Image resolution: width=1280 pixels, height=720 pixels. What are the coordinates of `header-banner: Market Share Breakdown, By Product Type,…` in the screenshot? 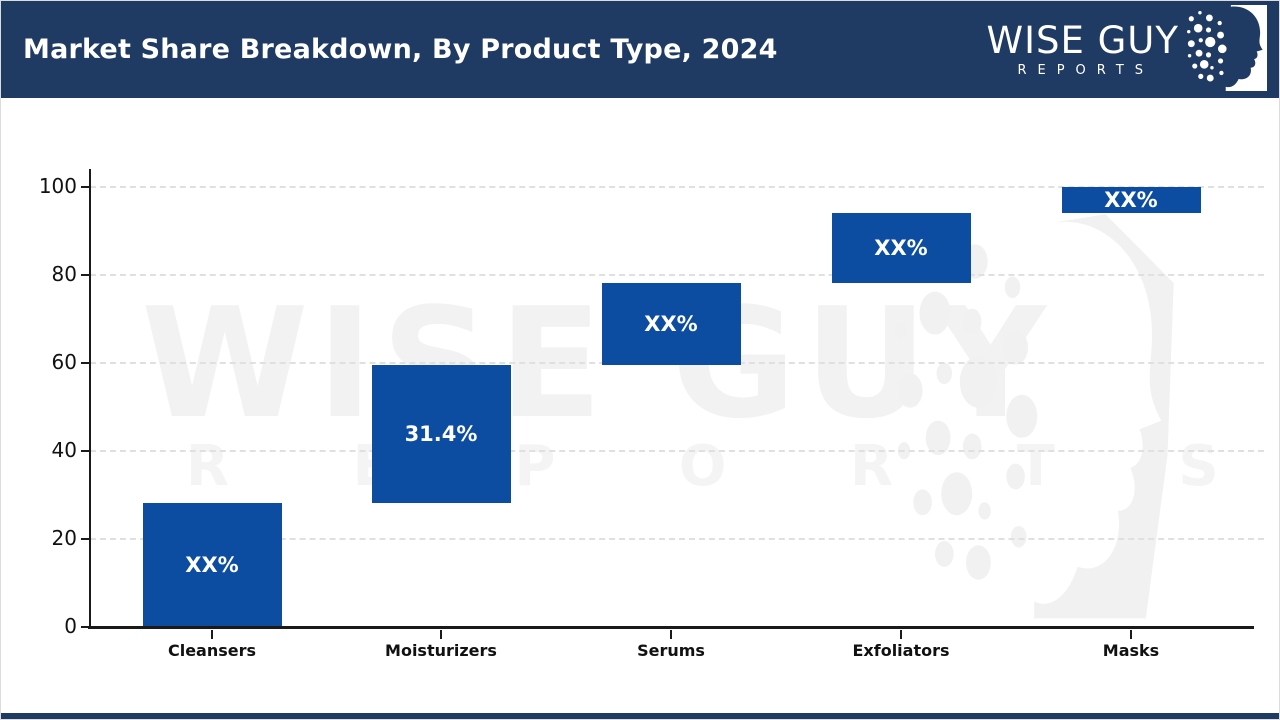 It's located at (640, 49).